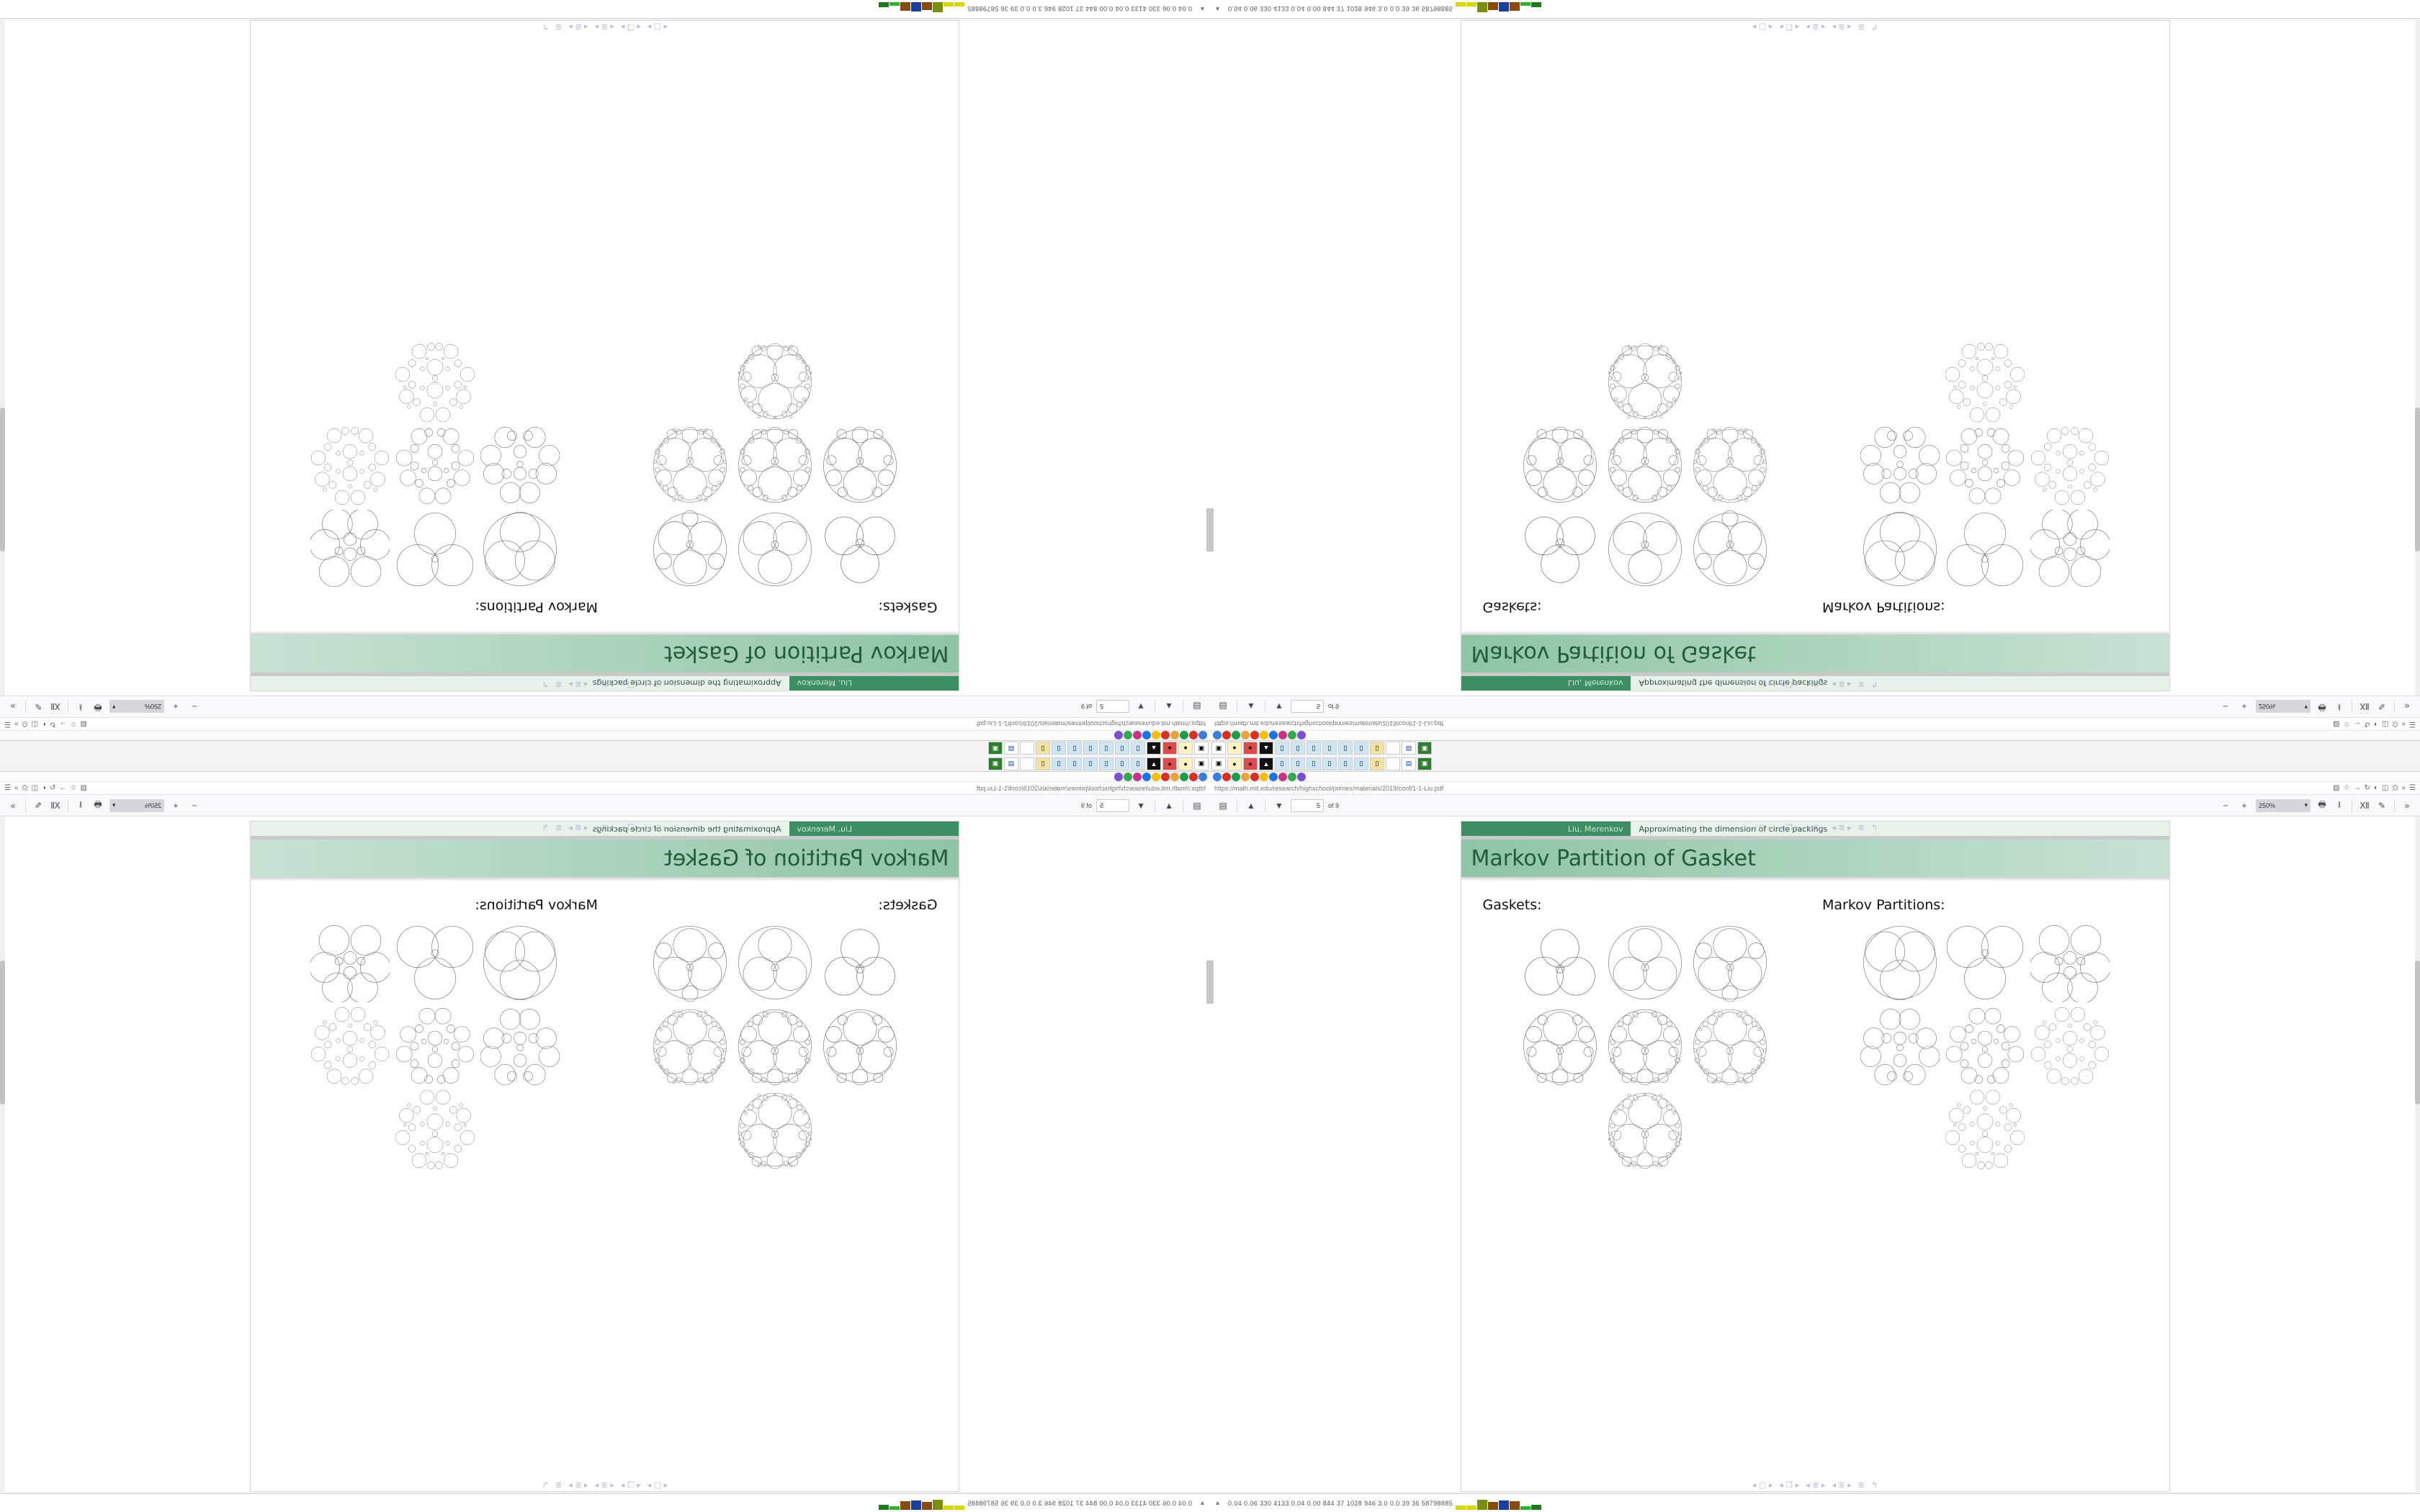 The height and width of the screenshot is (1512, 2420). Describe the element at coordinates (995, 763) in the screenshot. I see `taskbar-item: ▣` at that location.